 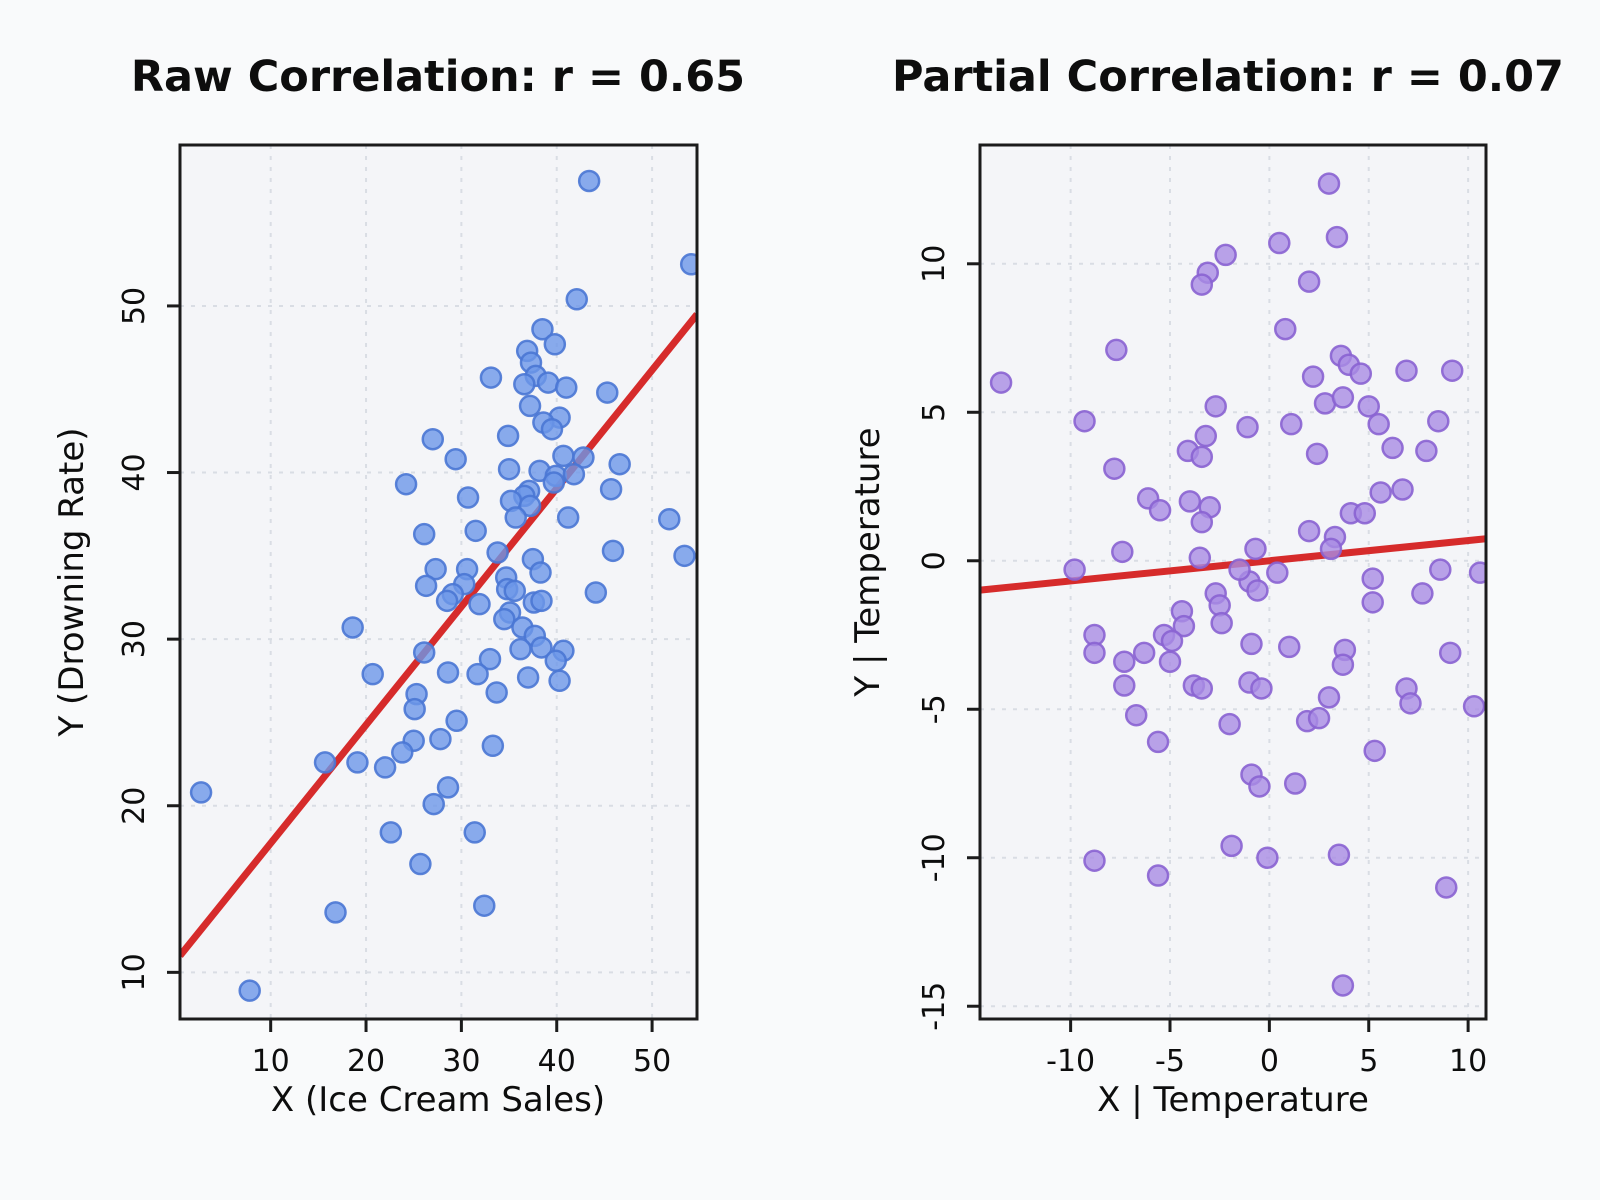 I want to click on x-tick-label: 20, so click(x=366, y=1061).